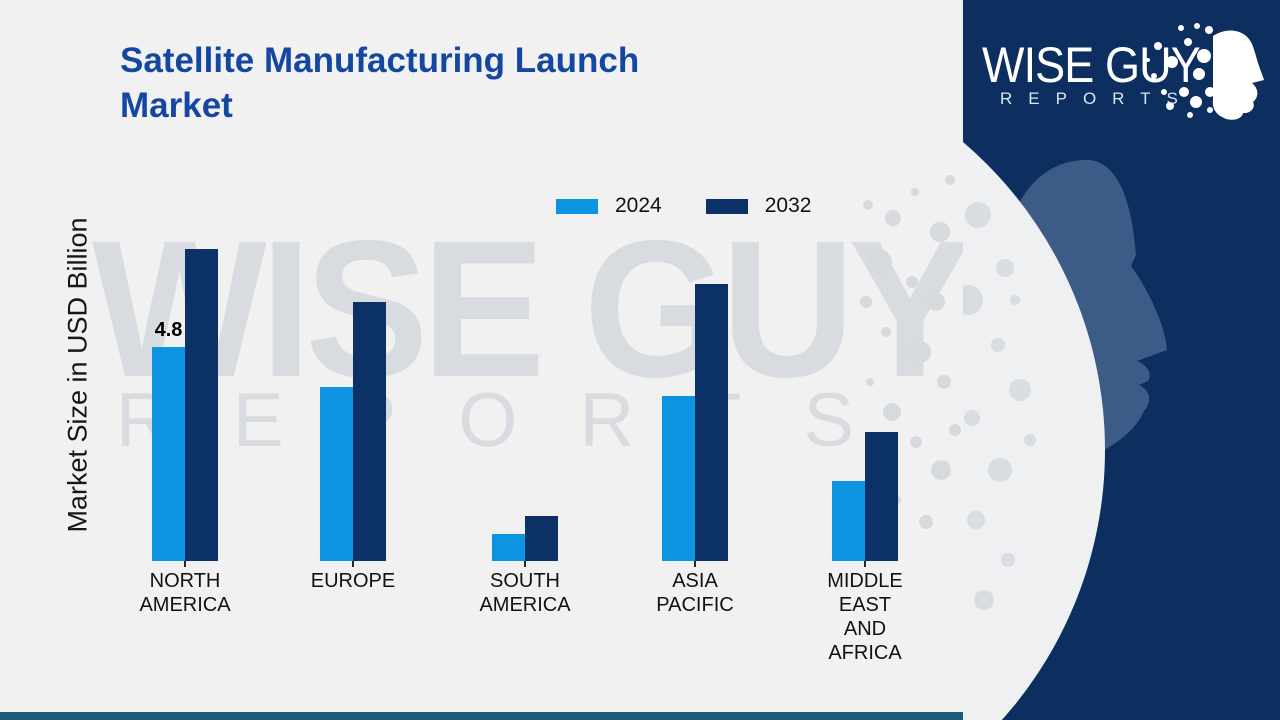 This screenshot has width=1280, height=720. I want to click on bar-2024-middle-east-and-africa, so click(848, 521).